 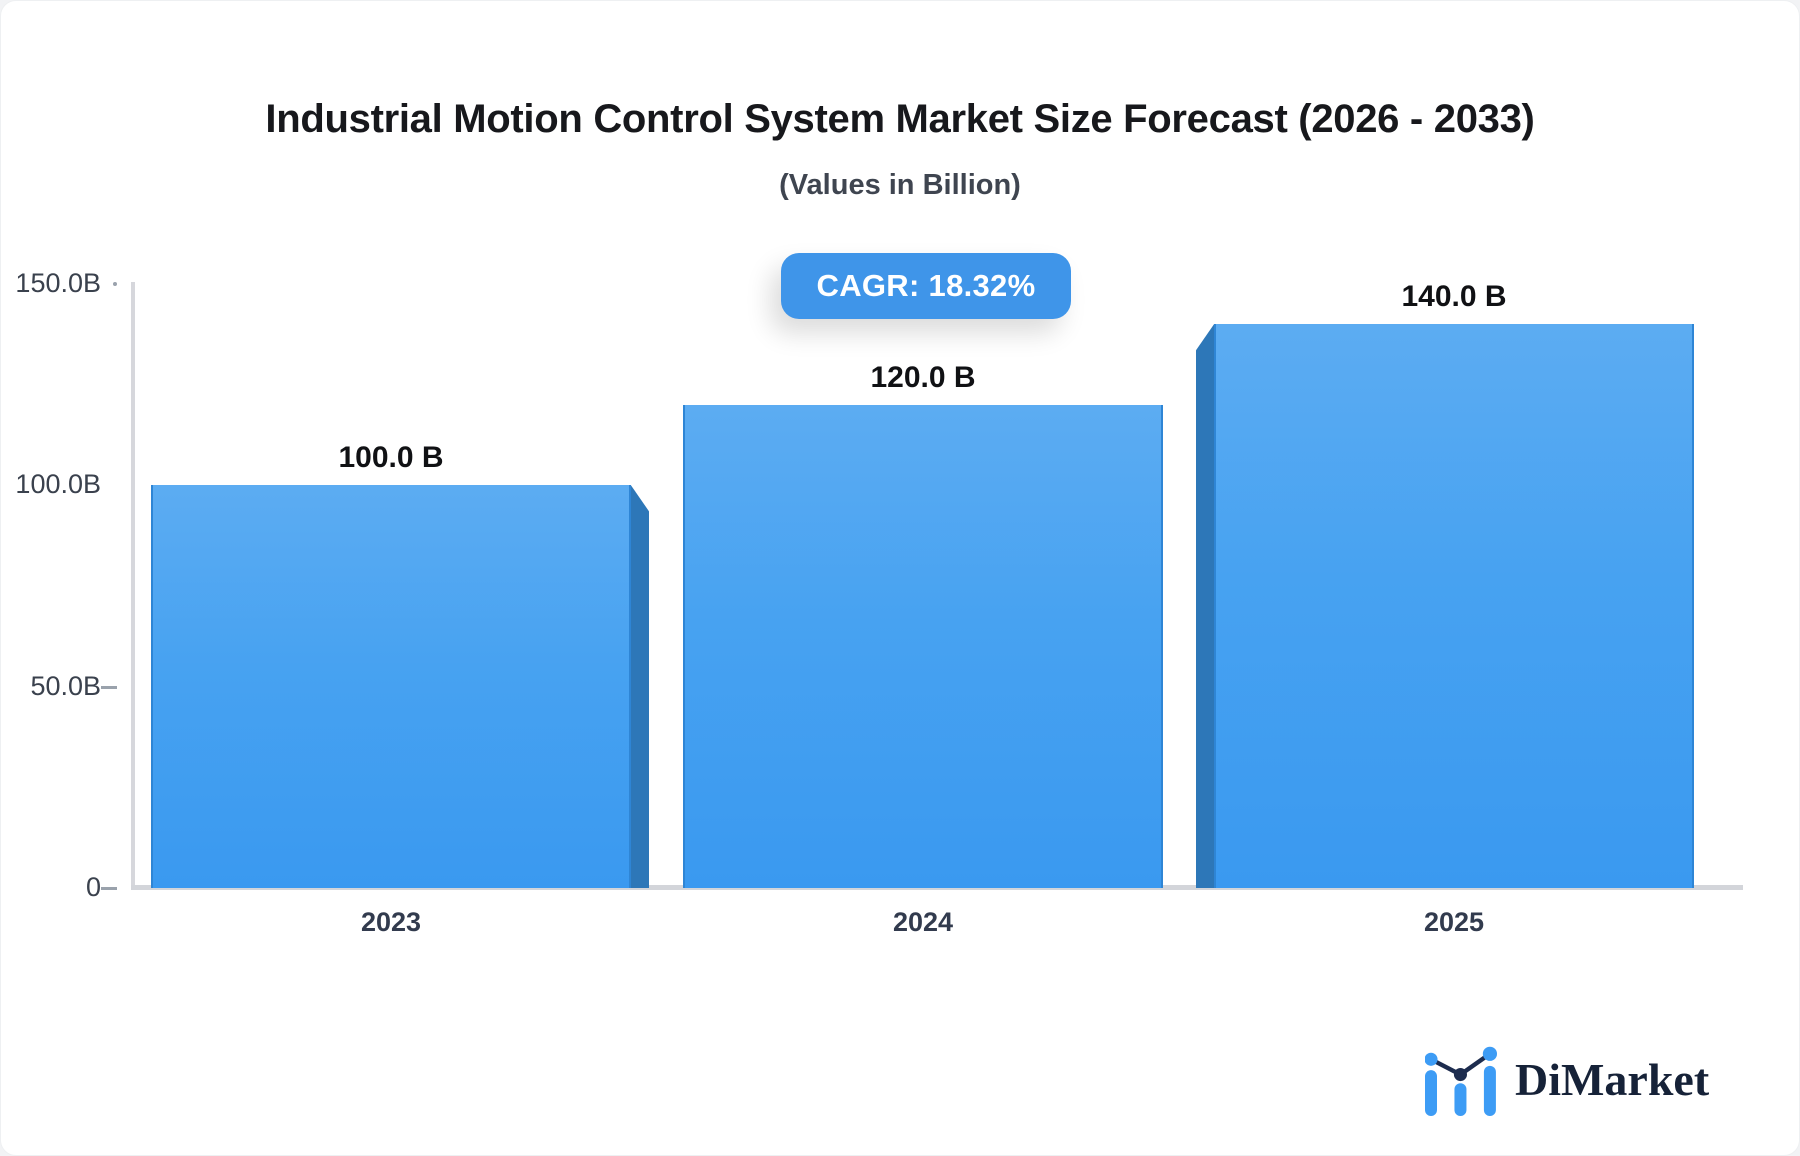 What do you see at coordinates (1454, 297) in the screenshot?
I see `bar-value-label: 140.0 B` at bounding box center [1454, 297].